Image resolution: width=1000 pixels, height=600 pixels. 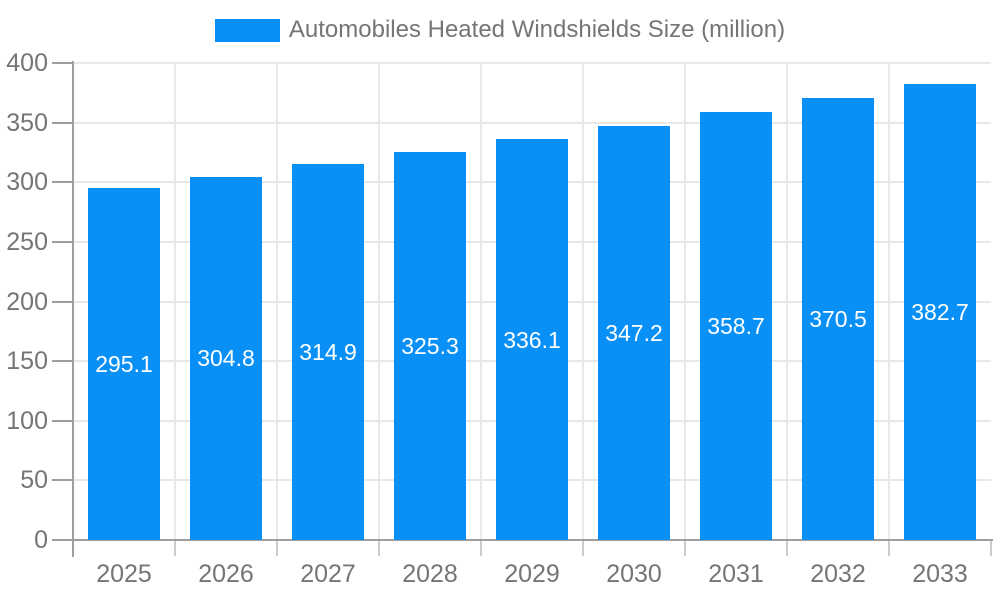 What do you see at coordinates (247, 30) in the screenshot?
I see `legend-swatch` at bounding box center [247, 30].